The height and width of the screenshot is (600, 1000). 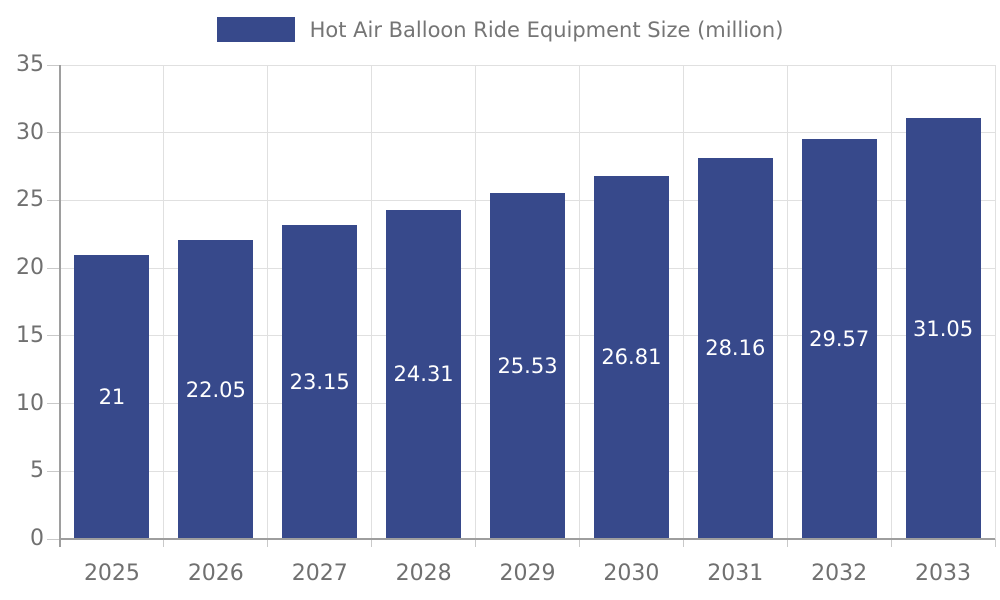 What do you see at coordinates (30, 64) in the screenshot?
I see `y-tick-label-35: 35` at bounding box center [30, 64].